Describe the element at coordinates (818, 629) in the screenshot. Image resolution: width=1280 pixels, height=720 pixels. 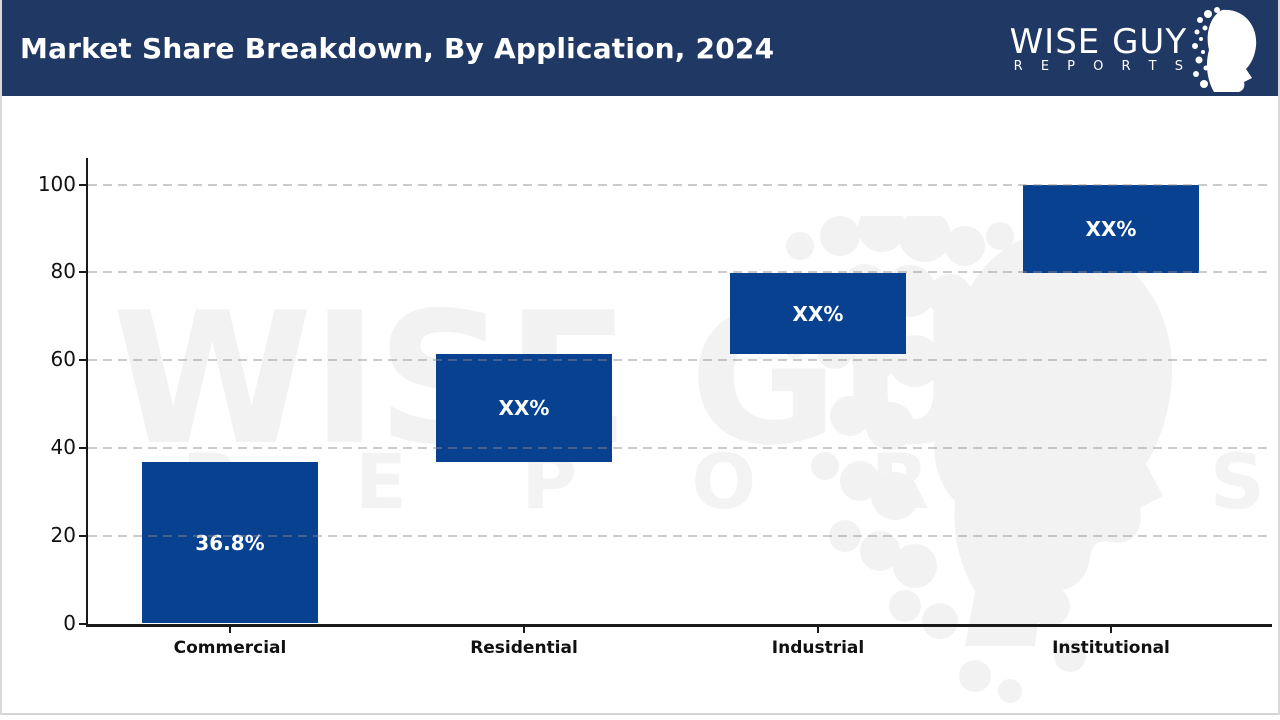
I see `x-tick-industrial` at that location.